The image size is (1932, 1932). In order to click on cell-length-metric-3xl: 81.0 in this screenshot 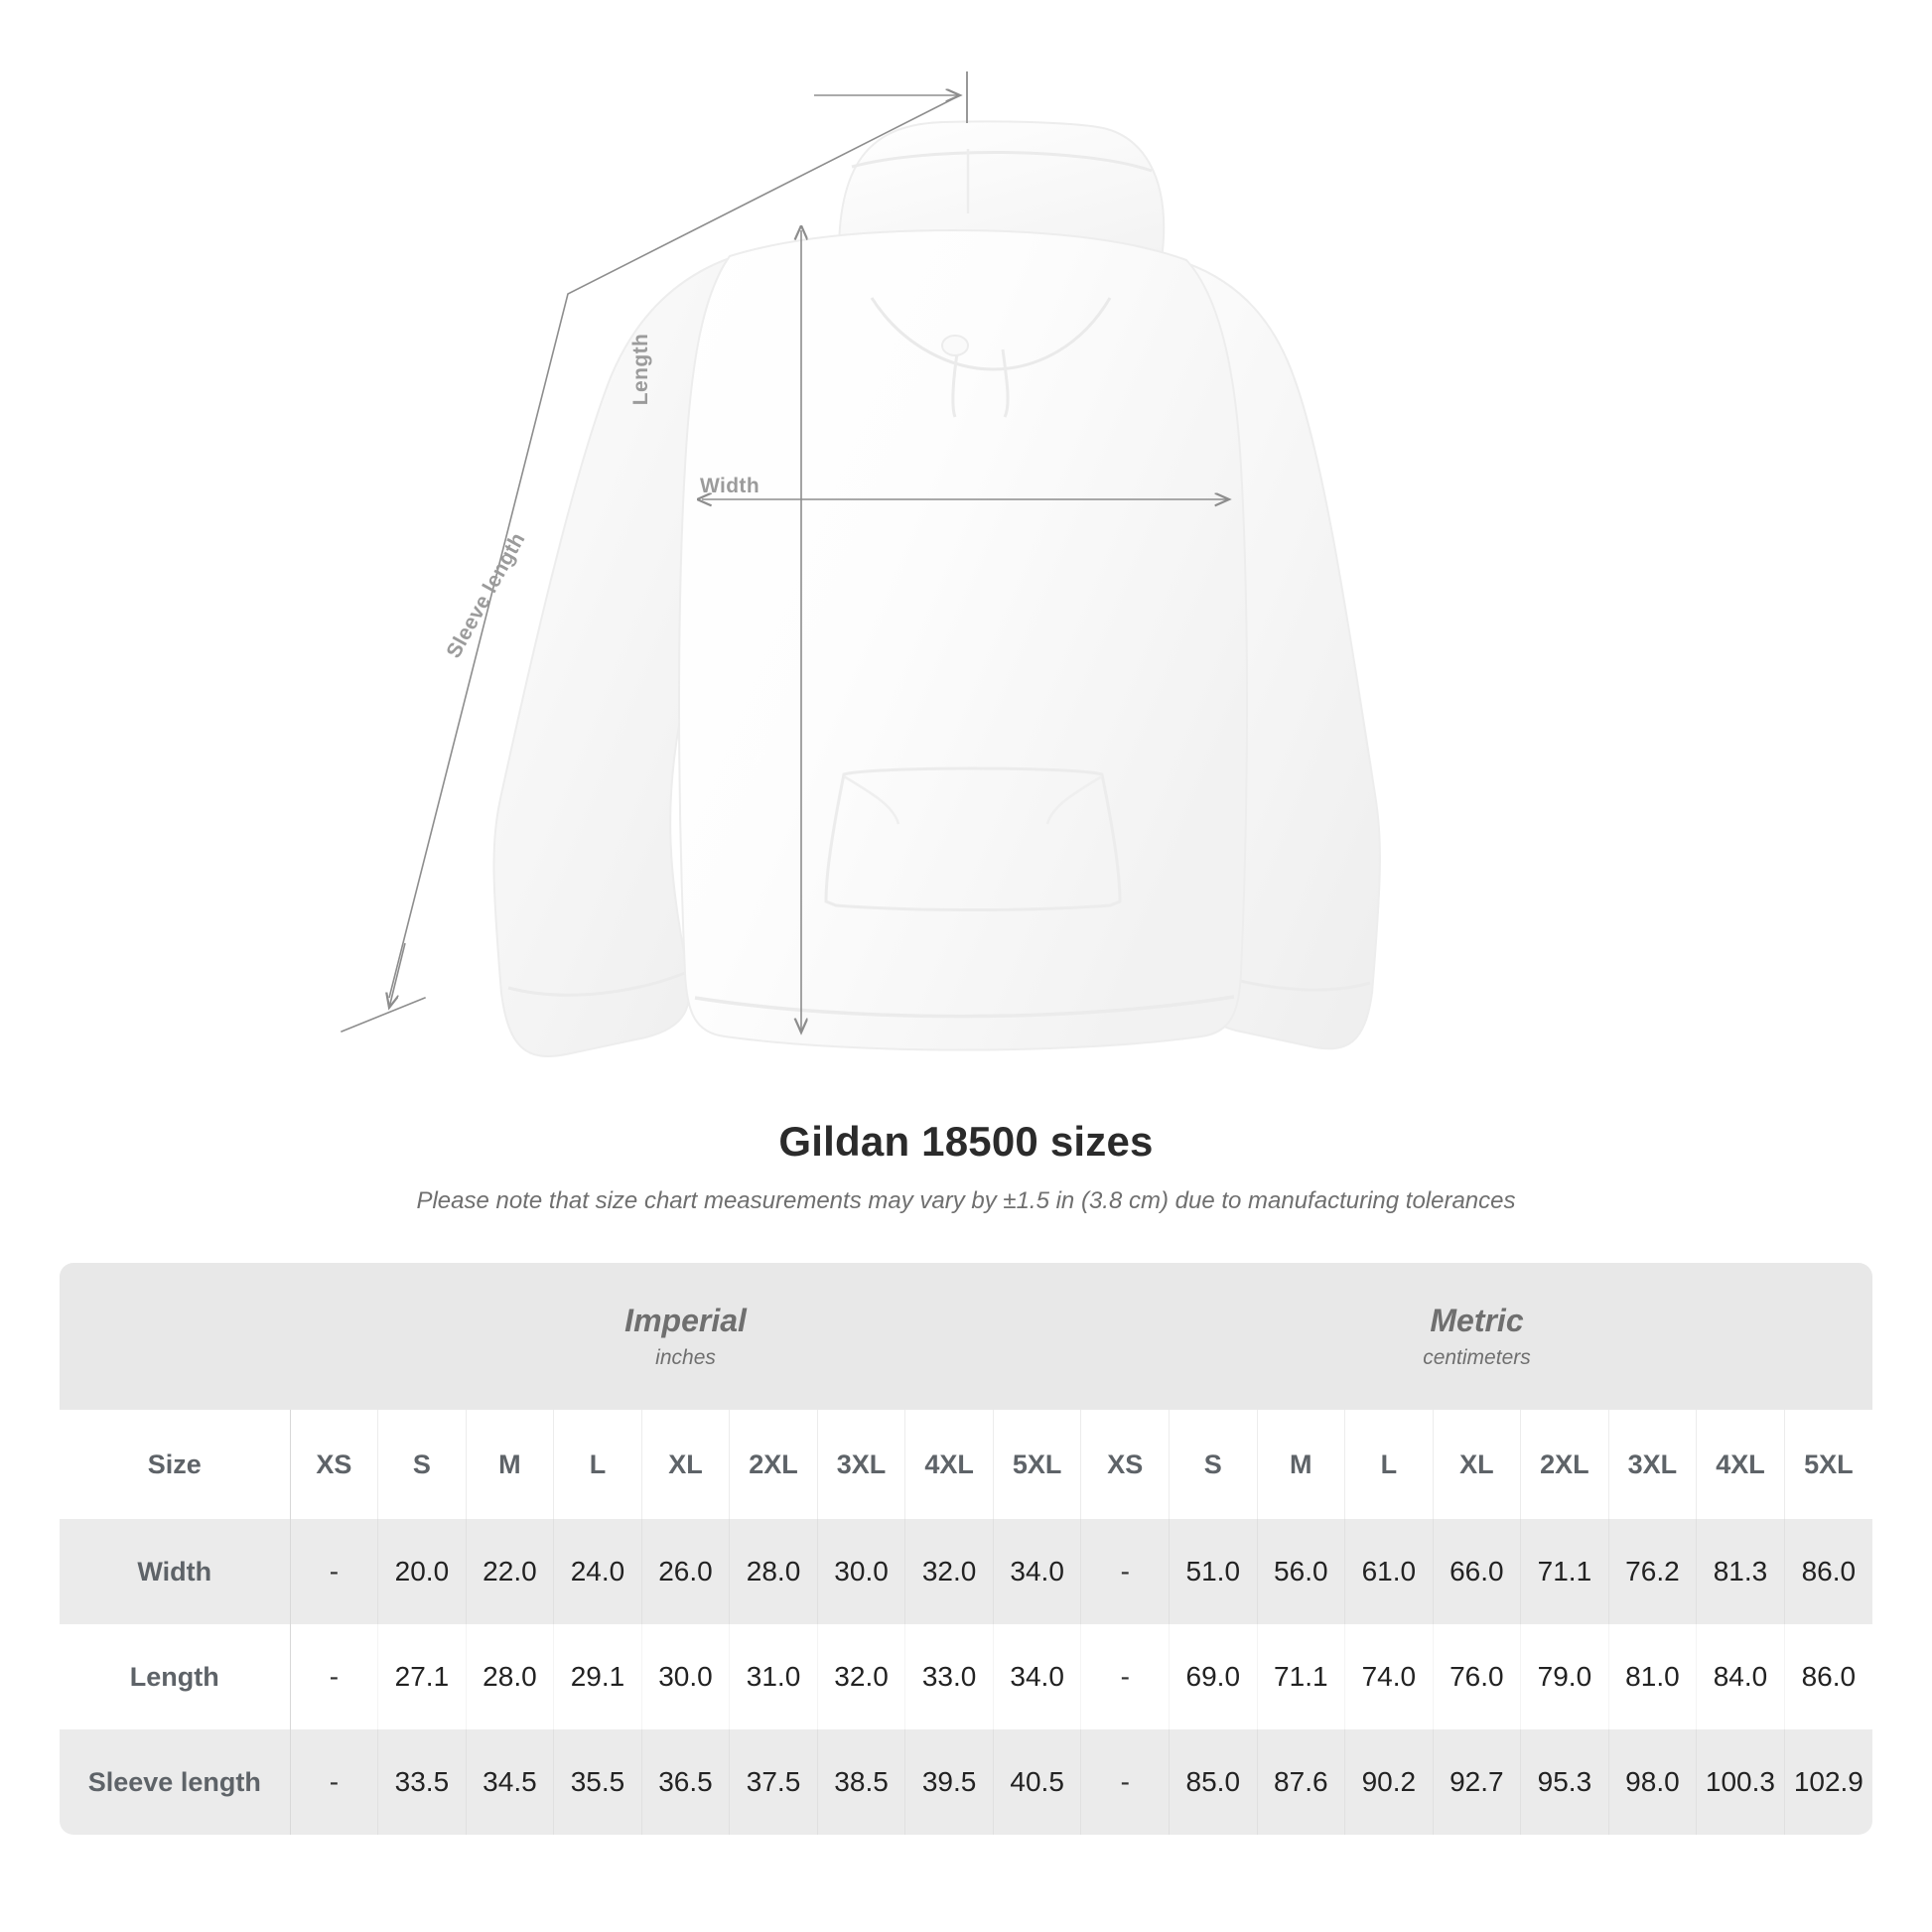, I will do `click(1653, 1677)`.